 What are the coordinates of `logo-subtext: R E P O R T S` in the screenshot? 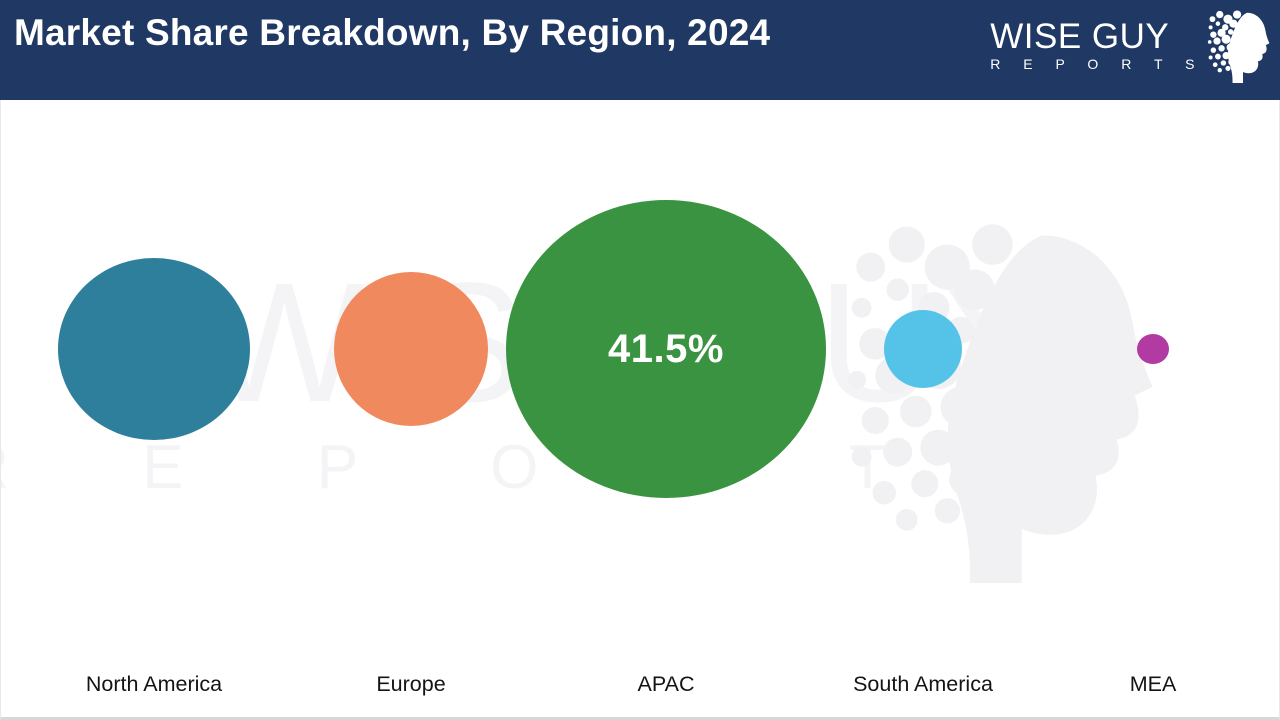 It's located at (1097, 64).